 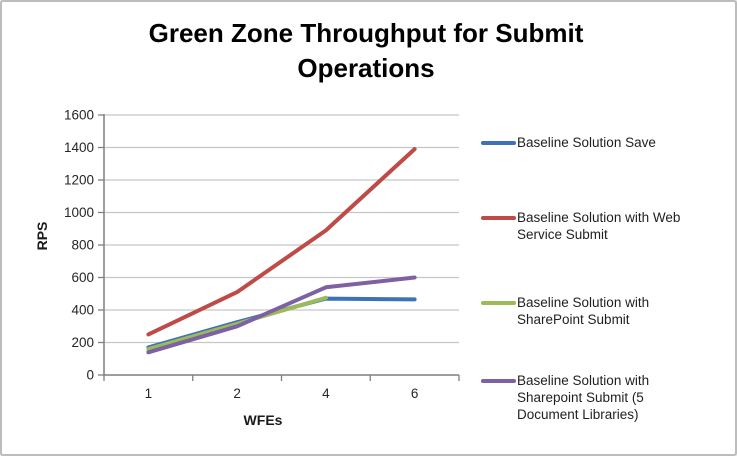 I want to click on y-tick-label: 1400, so click(x=79, y=147).